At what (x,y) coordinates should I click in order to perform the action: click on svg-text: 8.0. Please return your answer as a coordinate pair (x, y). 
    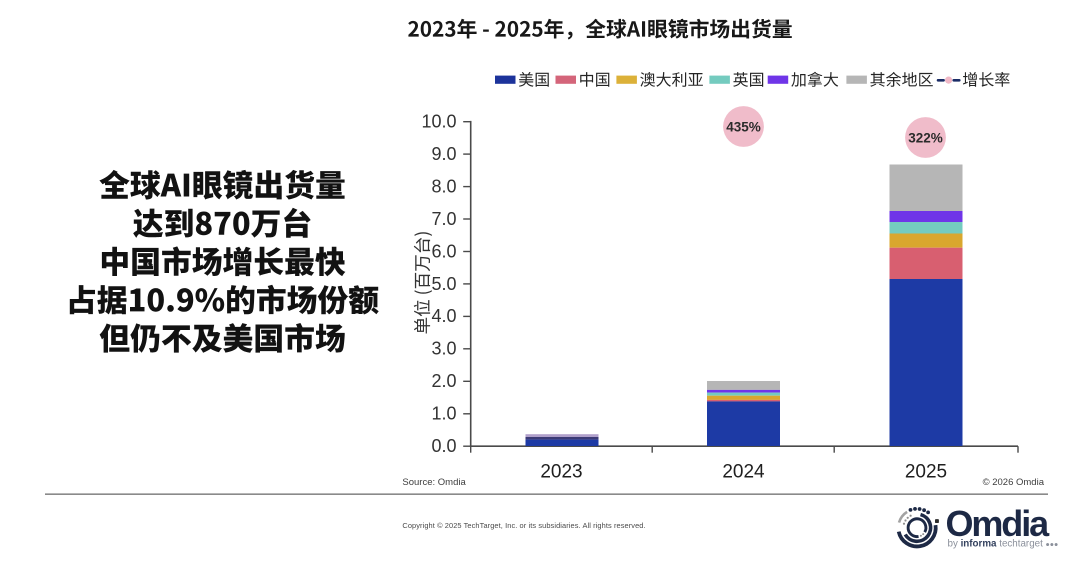
    Looking at the image, I should click on (443, 186).